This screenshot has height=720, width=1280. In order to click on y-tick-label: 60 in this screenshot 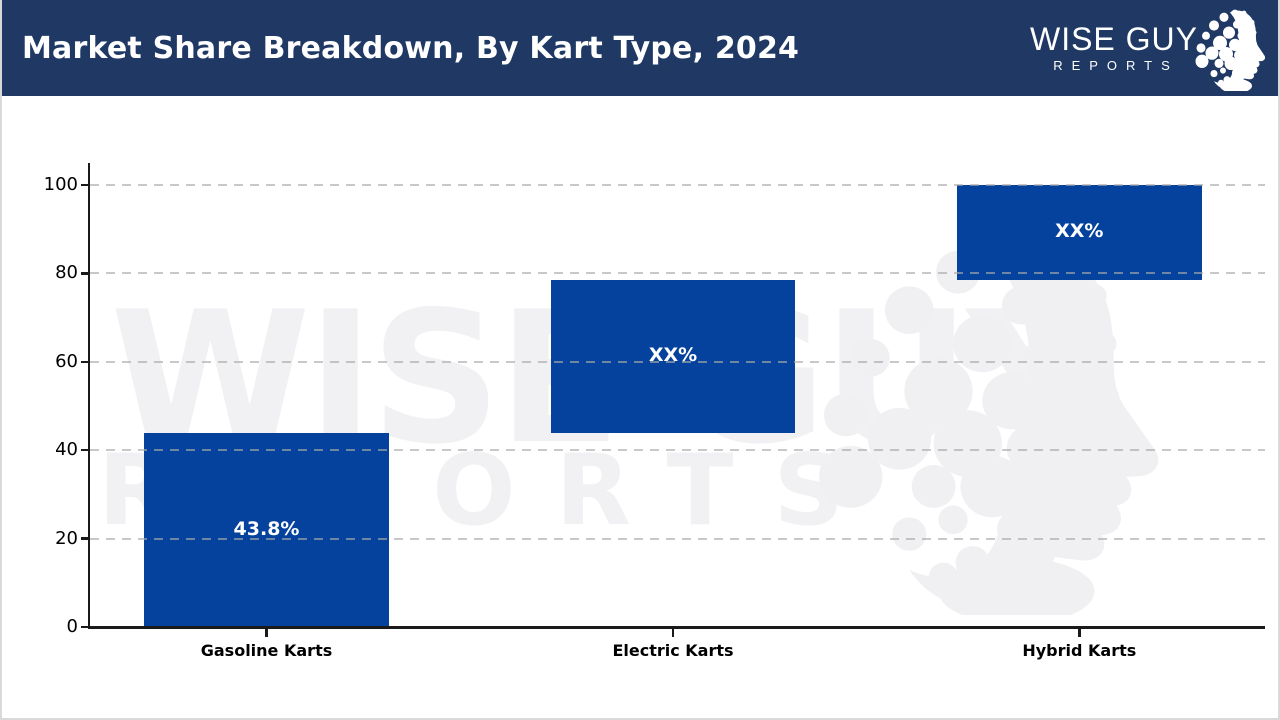, I will do `click(66, 361)`.